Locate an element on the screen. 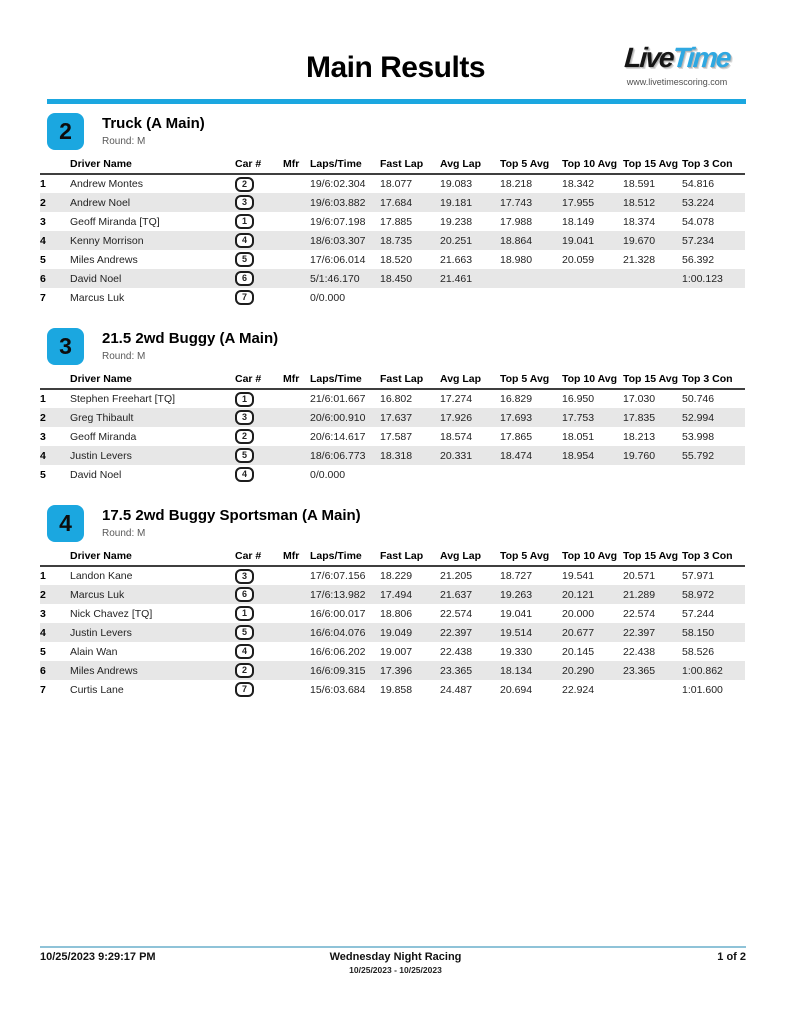 The width and height of the screenshot is (791, 1024). cell-fast-lap: 16.802 is located at coordinates (396, 399).